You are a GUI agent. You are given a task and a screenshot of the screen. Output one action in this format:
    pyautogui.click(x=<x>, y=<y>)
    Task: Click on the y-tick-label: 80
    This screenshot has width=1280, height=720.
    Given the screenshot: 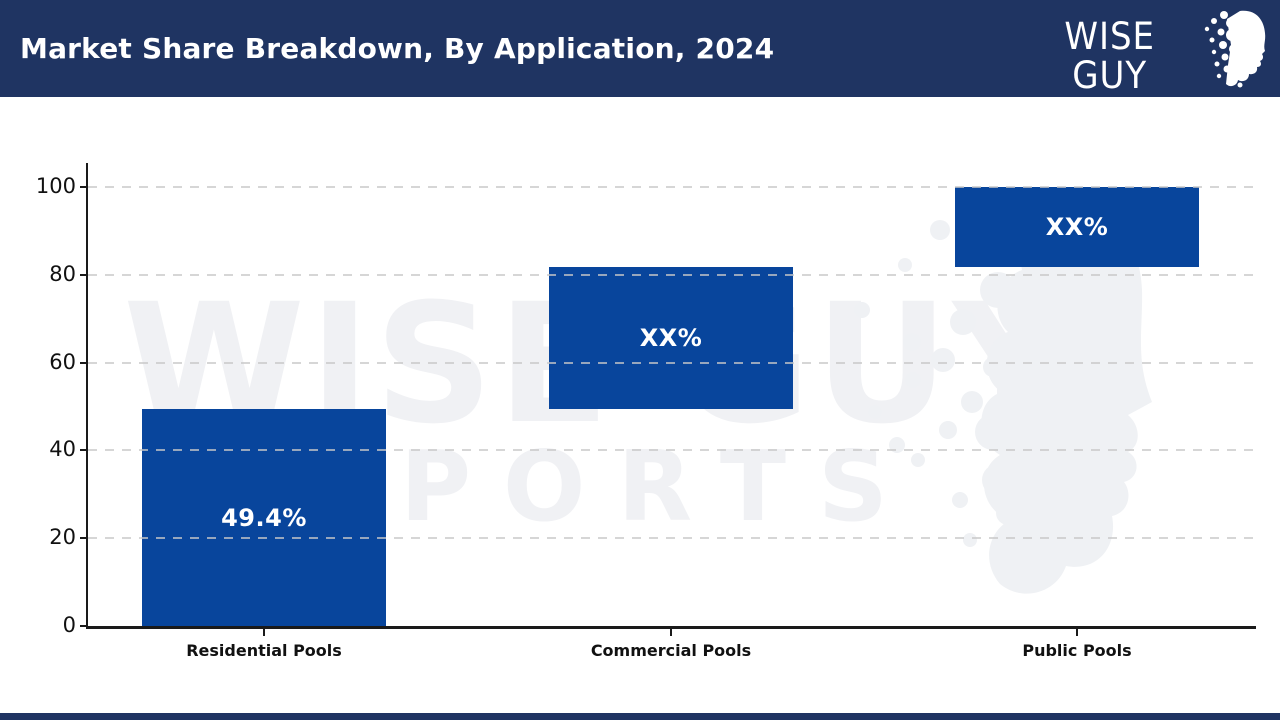 What is the action you would take?
    pyautogui.click(x=62, y=273)
    